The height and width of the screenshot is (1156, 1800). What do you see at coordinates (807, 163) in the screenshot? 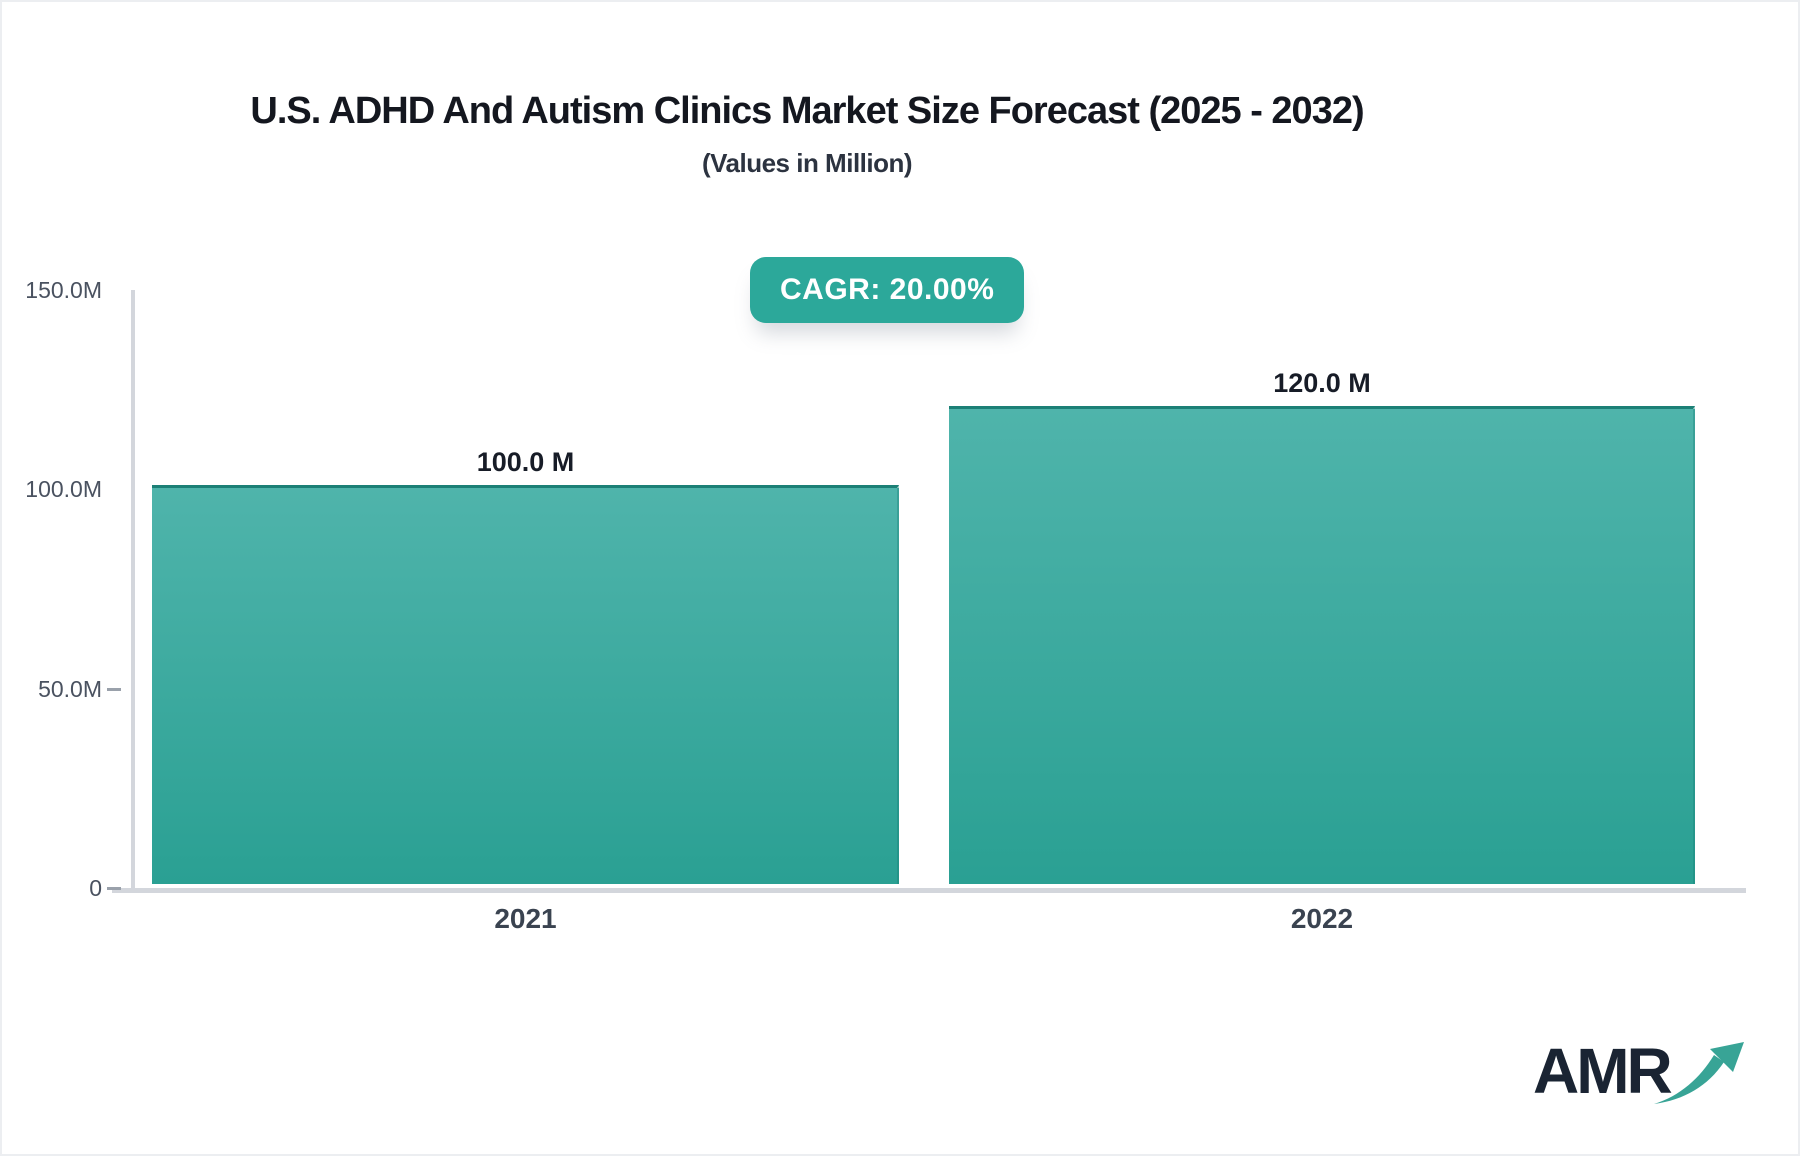
I see `chart-subtitle: (Values in Million)` at bounding box center [807, 163].